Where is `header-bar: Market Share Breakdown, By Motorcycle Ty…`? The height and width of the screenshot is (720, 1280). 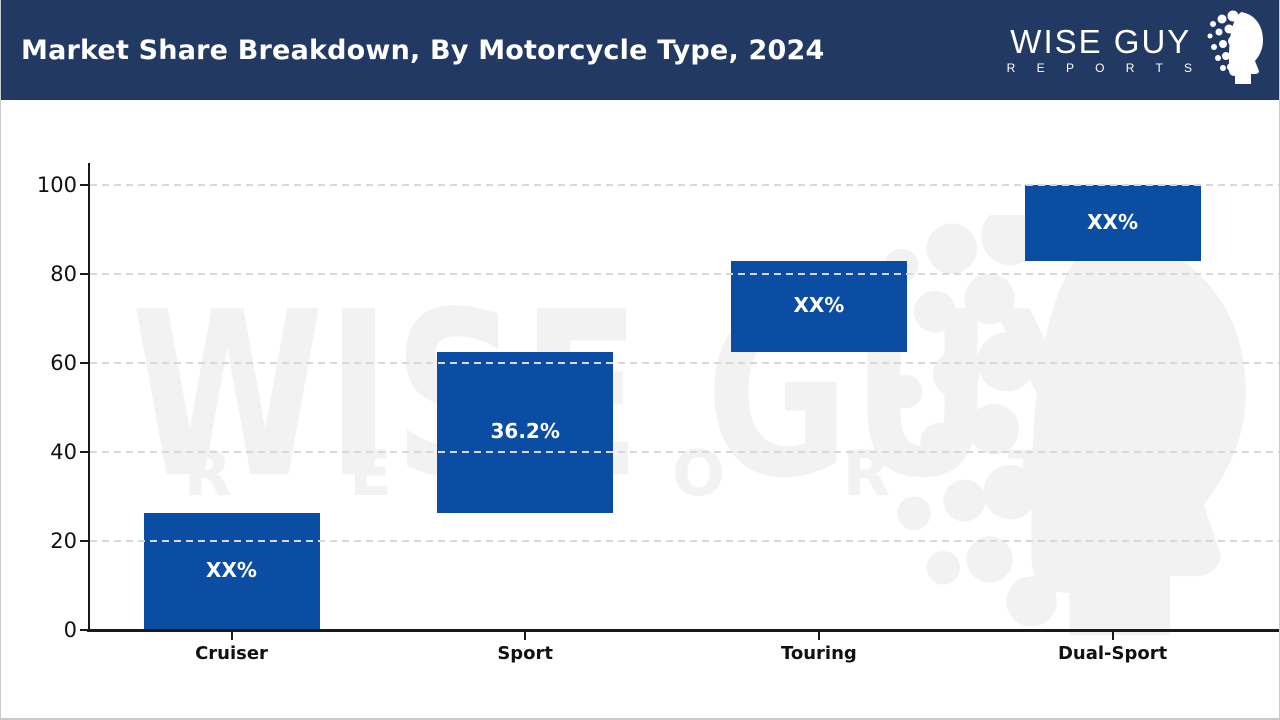
header-bar: Market Share Breakdown, By Motorcycle Ty… is located at coordinates (640, 50).